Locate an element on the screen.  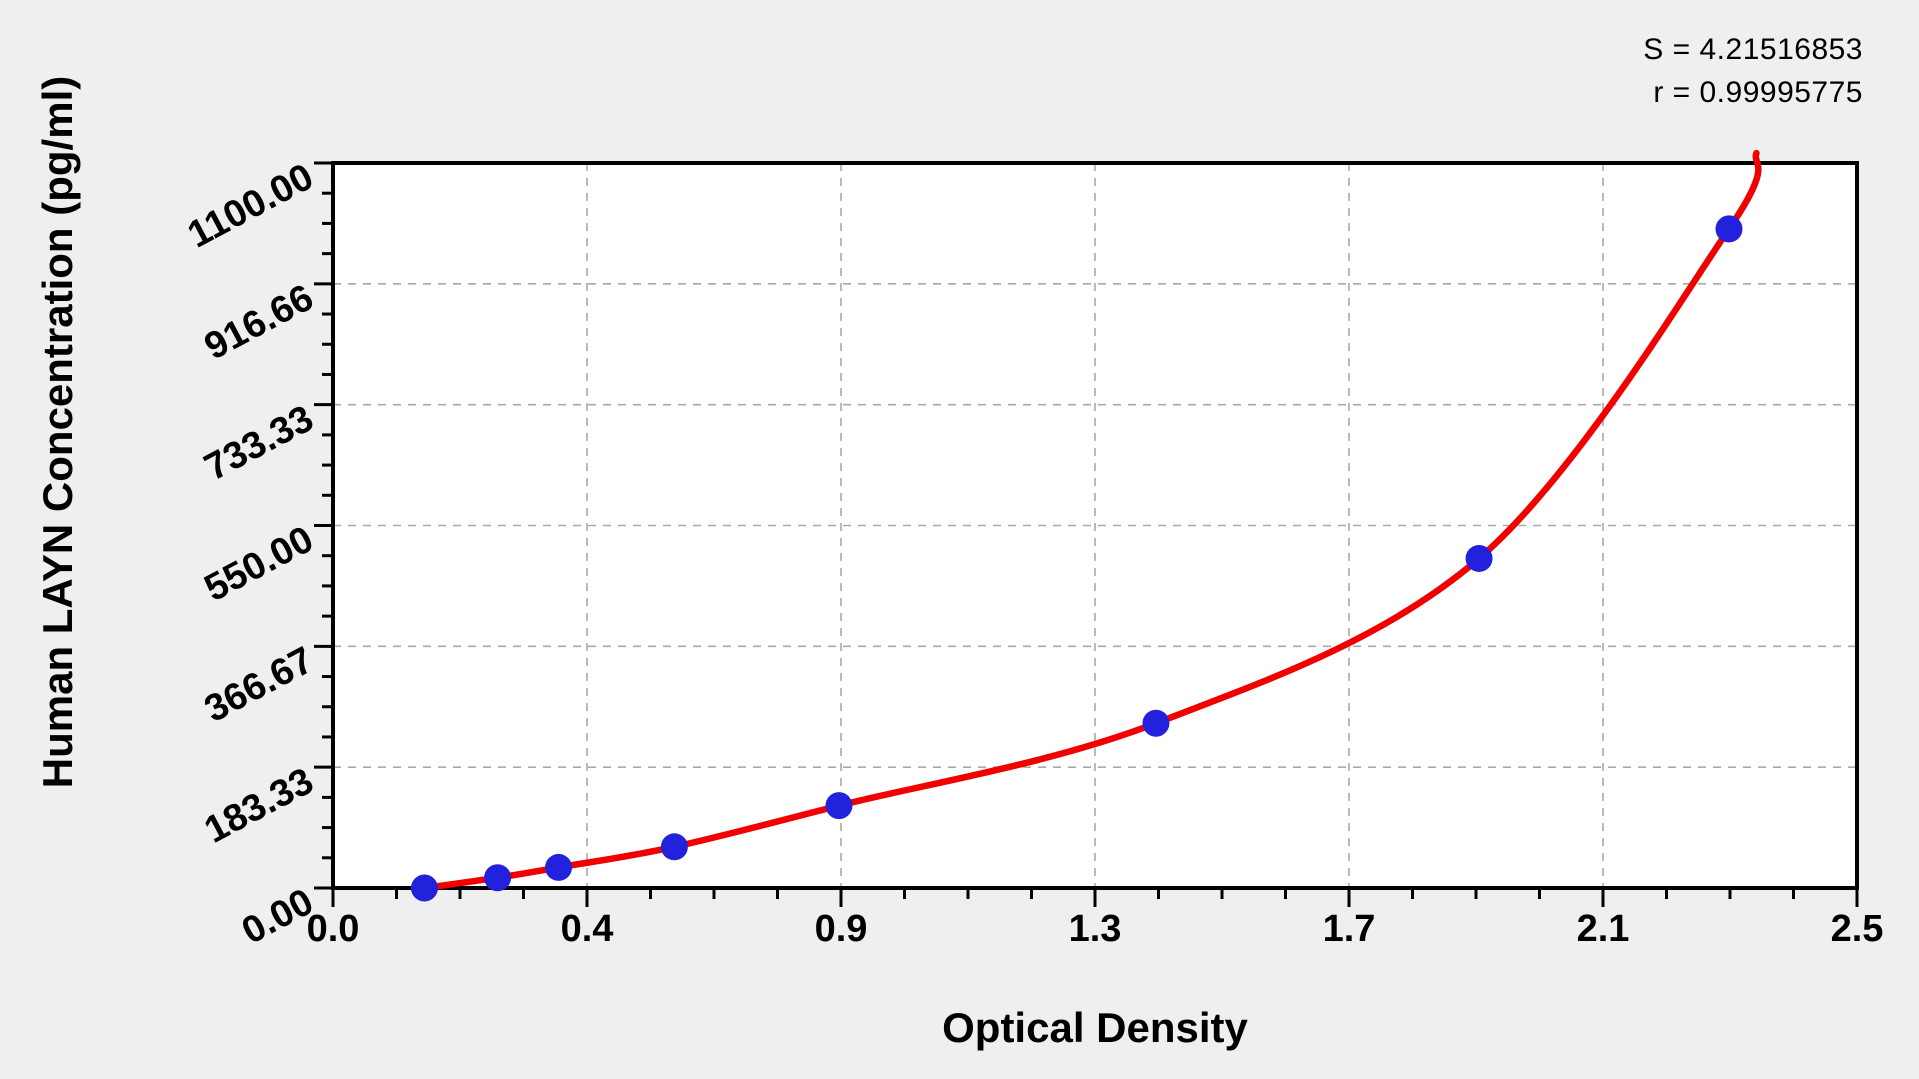
x-tick-label: 2.5 is located at coordinates (1857, 929).